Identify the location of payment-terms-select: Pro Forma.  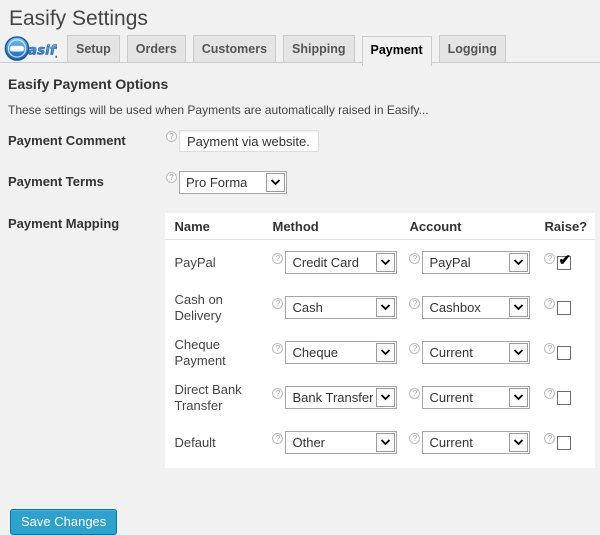
(233, 182).